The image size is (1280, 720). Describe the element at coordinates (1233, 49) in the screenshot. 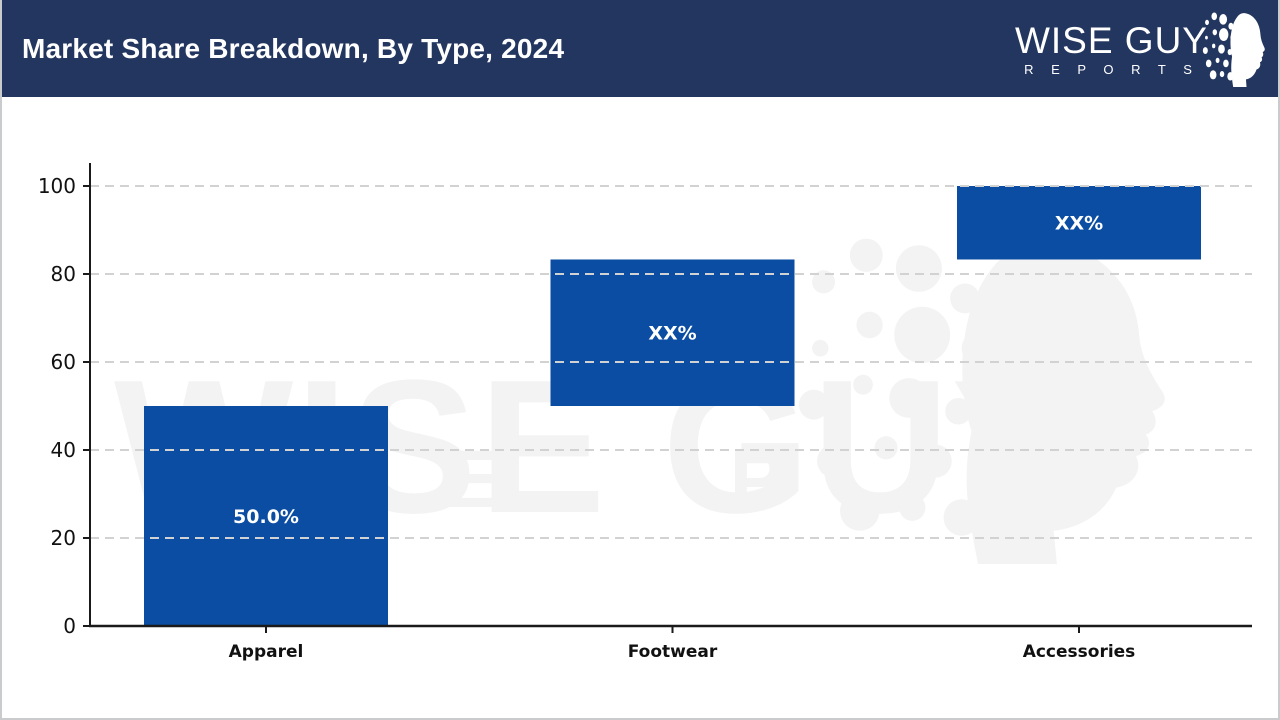

I see `logo-face-icon` at that location.